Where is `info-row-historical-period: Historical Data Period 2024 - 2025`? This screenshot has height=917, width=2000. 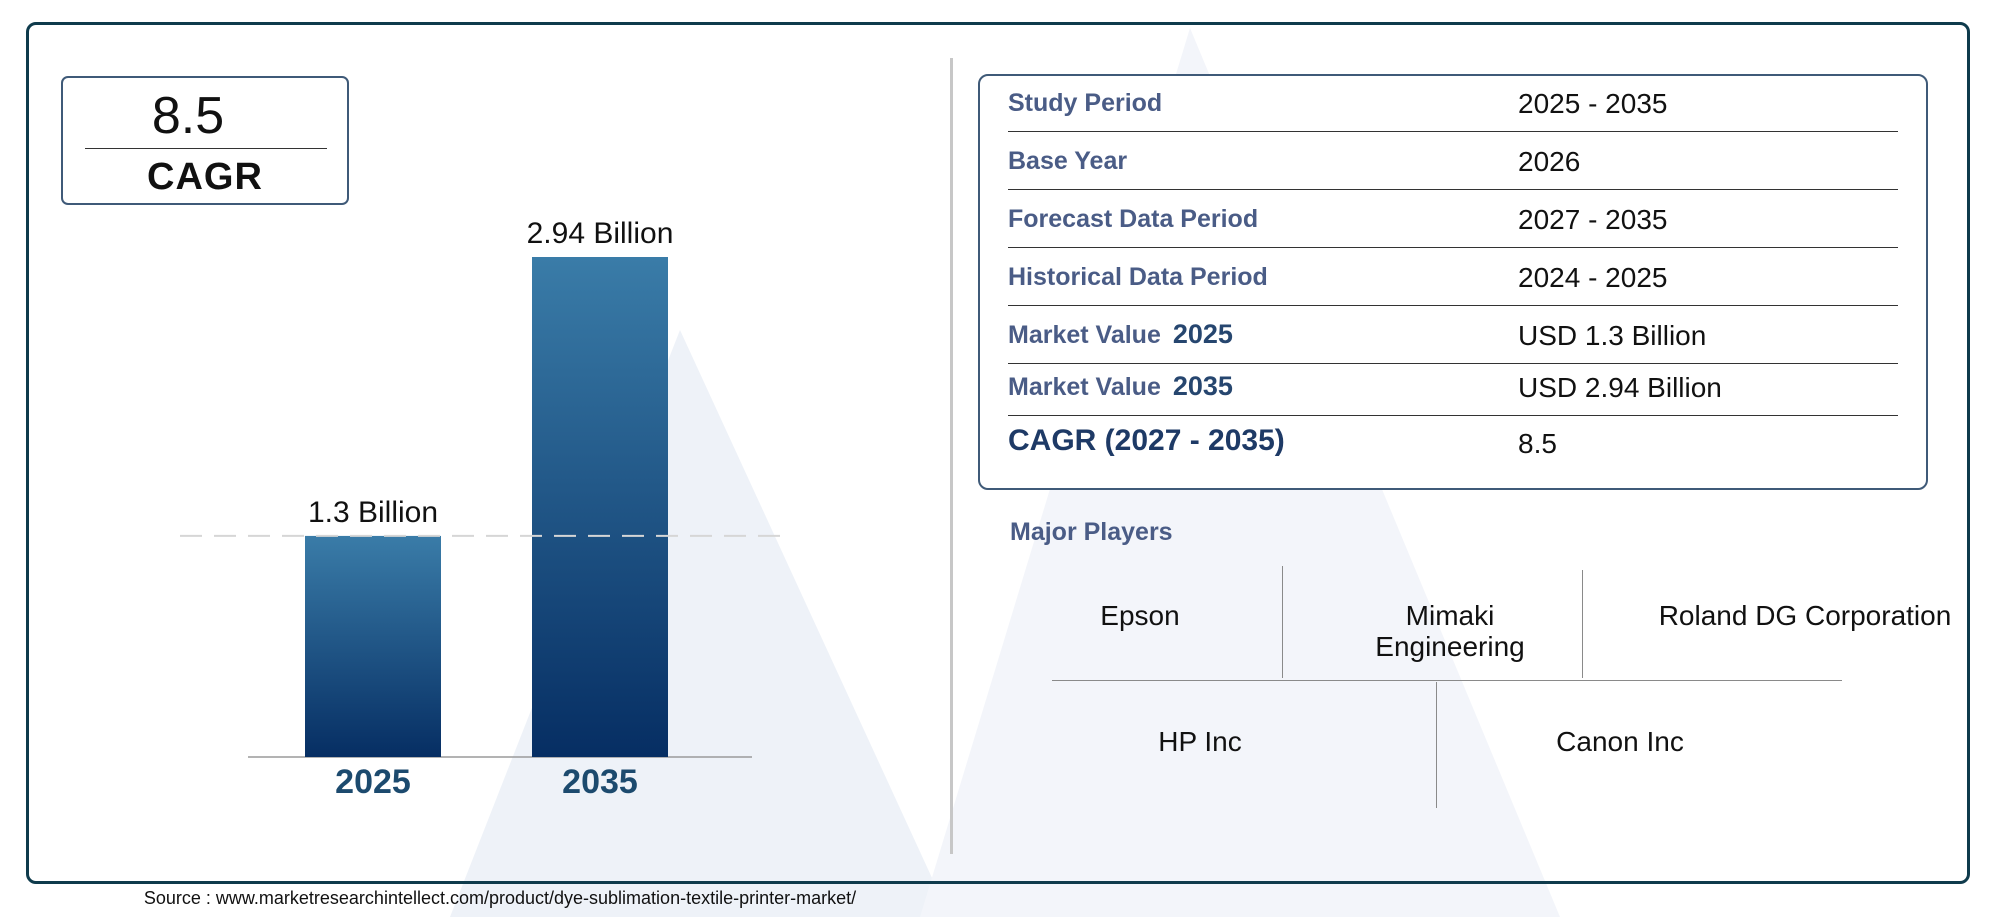
info-row-historical-period: Historical Data Period 2024 - 2025 is located at coordinates (1453, 281).